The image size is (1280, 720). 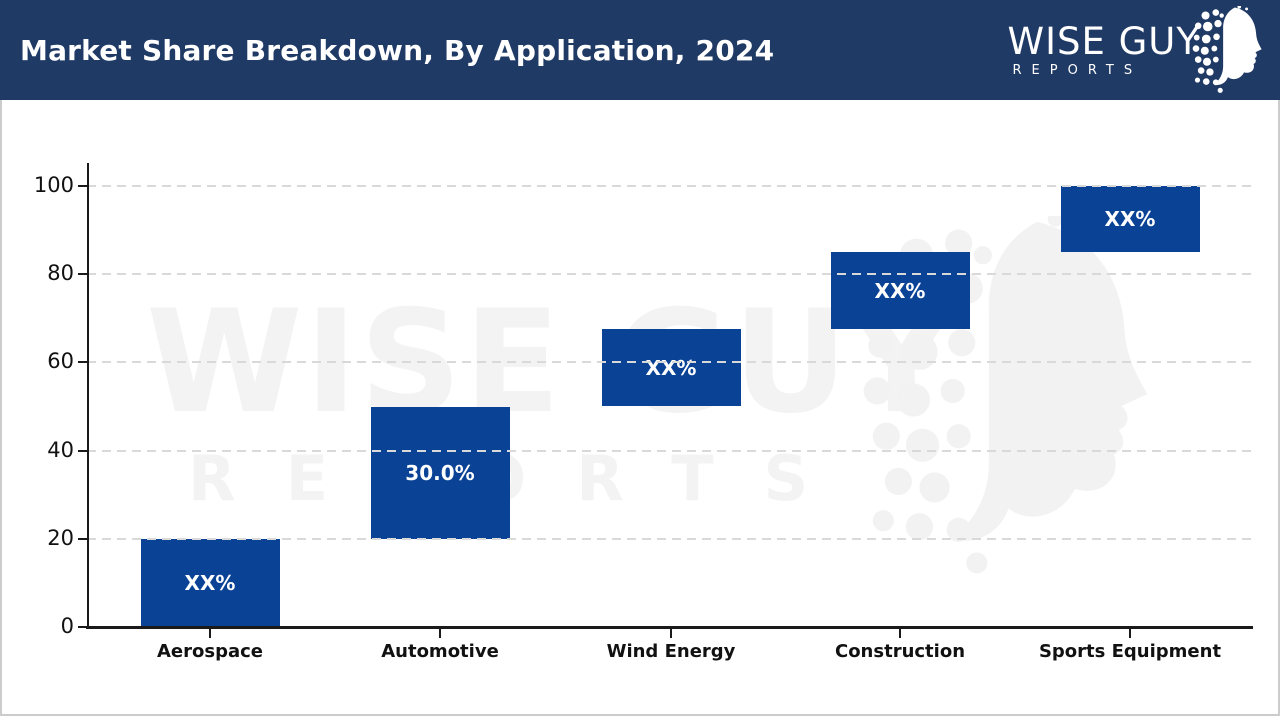 What do you see at coordinates (1229, 50) in the screenshot?
I see `dotted-head-icon` at bounding box center [1229, 50].